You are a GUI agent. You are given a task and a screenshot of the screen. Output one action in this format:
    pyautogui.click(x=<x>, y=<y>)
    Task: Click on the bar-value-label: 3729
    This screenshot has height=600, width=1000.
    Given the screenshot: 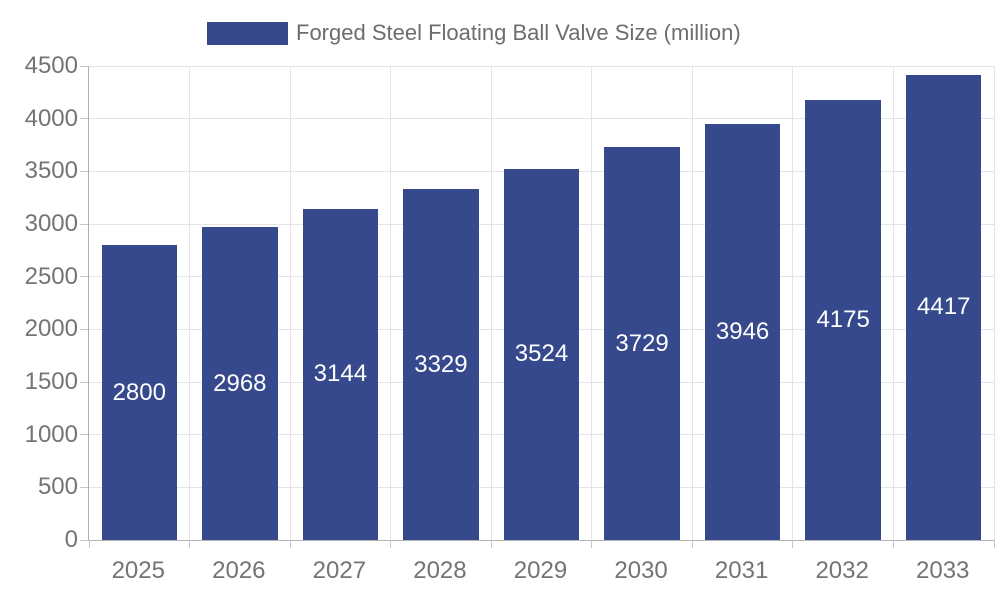 What is the action you would take?
    pyautogui.click(x=642, y=343)
    